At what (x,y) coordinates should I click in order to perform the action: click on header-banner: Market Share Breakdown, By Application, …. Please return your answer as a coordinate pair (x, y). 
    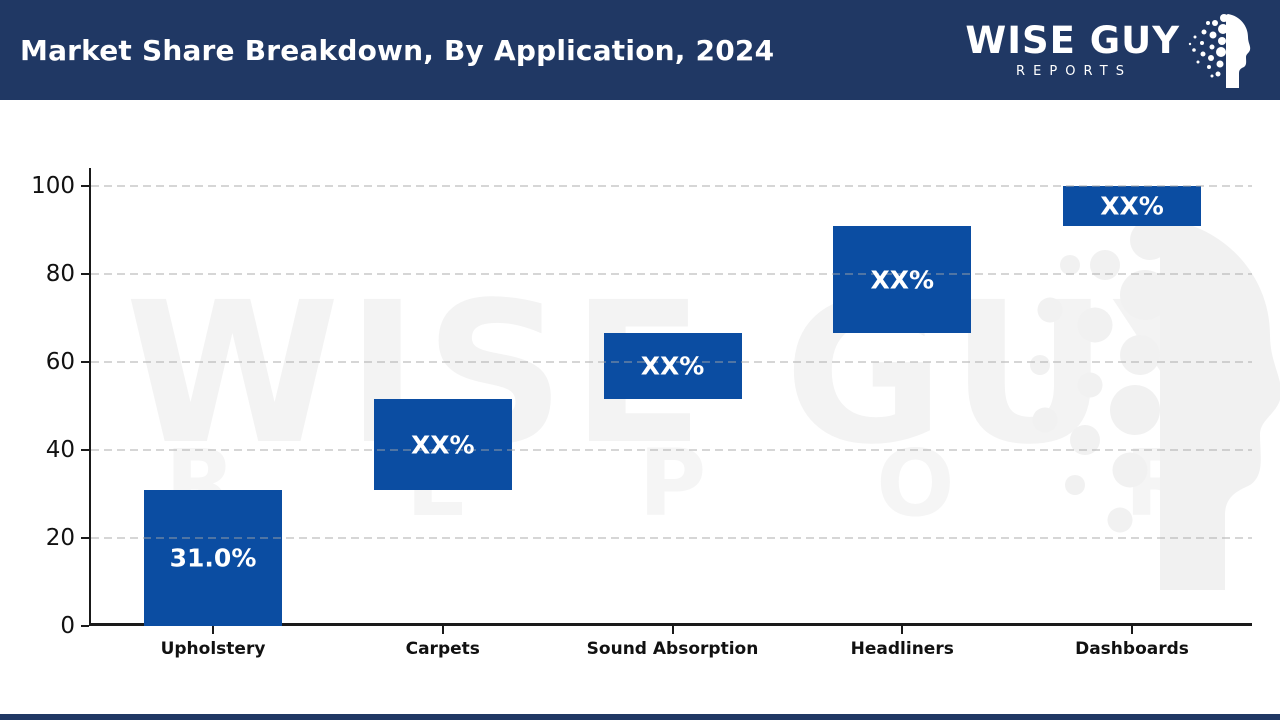
    Looking at the image, I should click on (640, 50).